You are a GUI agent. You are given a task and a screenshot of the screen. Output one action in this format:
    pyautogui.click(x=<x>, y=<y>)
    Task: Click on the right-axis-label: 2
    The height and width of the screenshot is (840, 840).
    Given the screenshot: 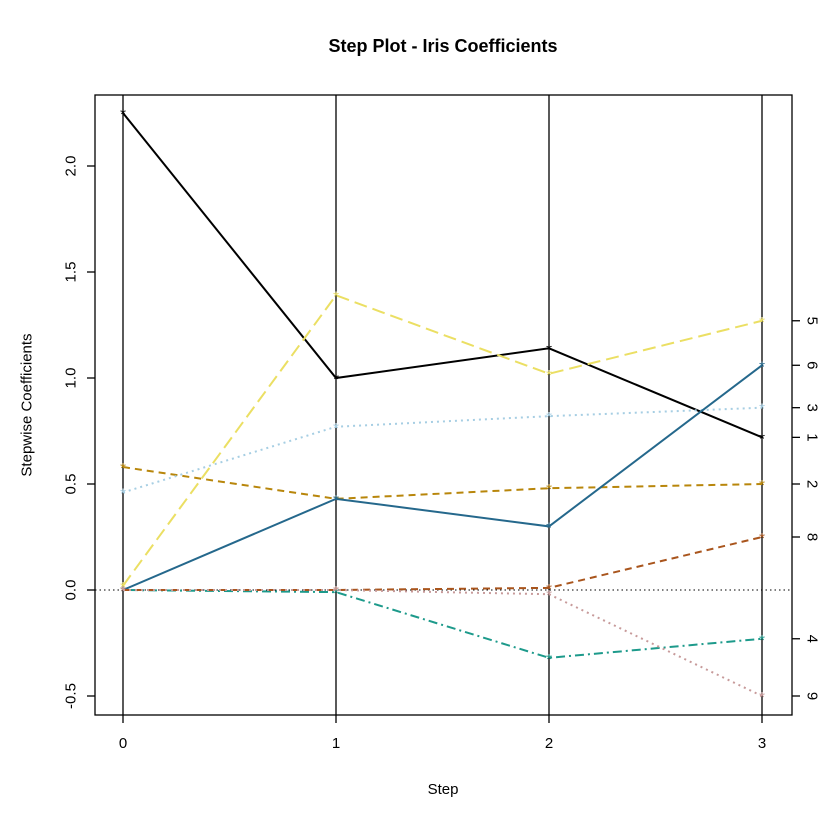 What is the action you would take?
    pyautogui.click(x=812, y=484)
    